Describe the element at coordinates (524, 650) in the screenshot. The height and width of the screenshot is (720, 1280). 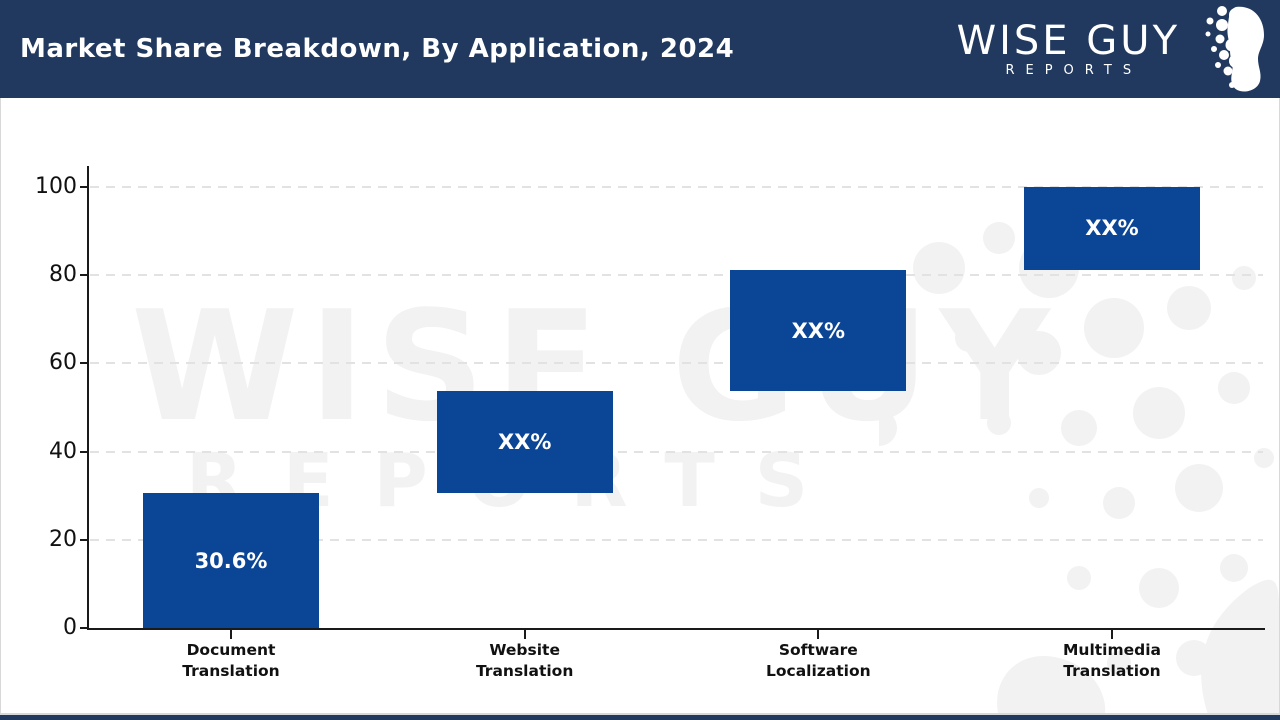
I see `category-label-line: Website` at that location.